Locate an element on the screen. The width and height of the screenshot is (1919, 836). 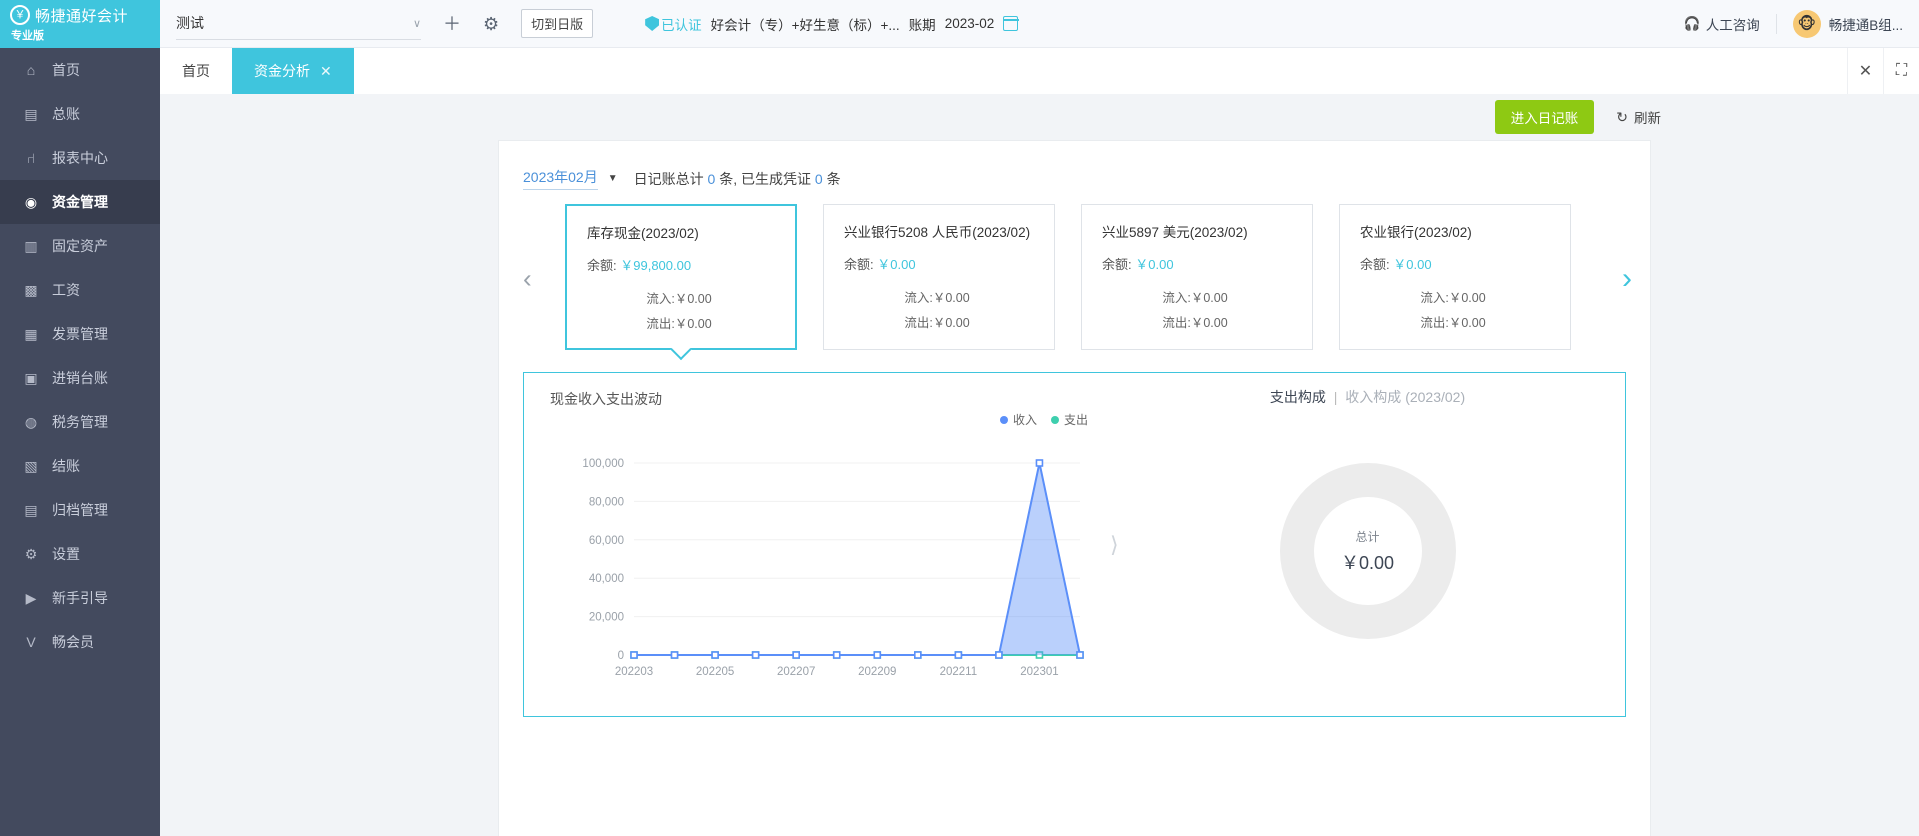
x-axis-tick-label: 202209 is located at coordinates (877, 672).